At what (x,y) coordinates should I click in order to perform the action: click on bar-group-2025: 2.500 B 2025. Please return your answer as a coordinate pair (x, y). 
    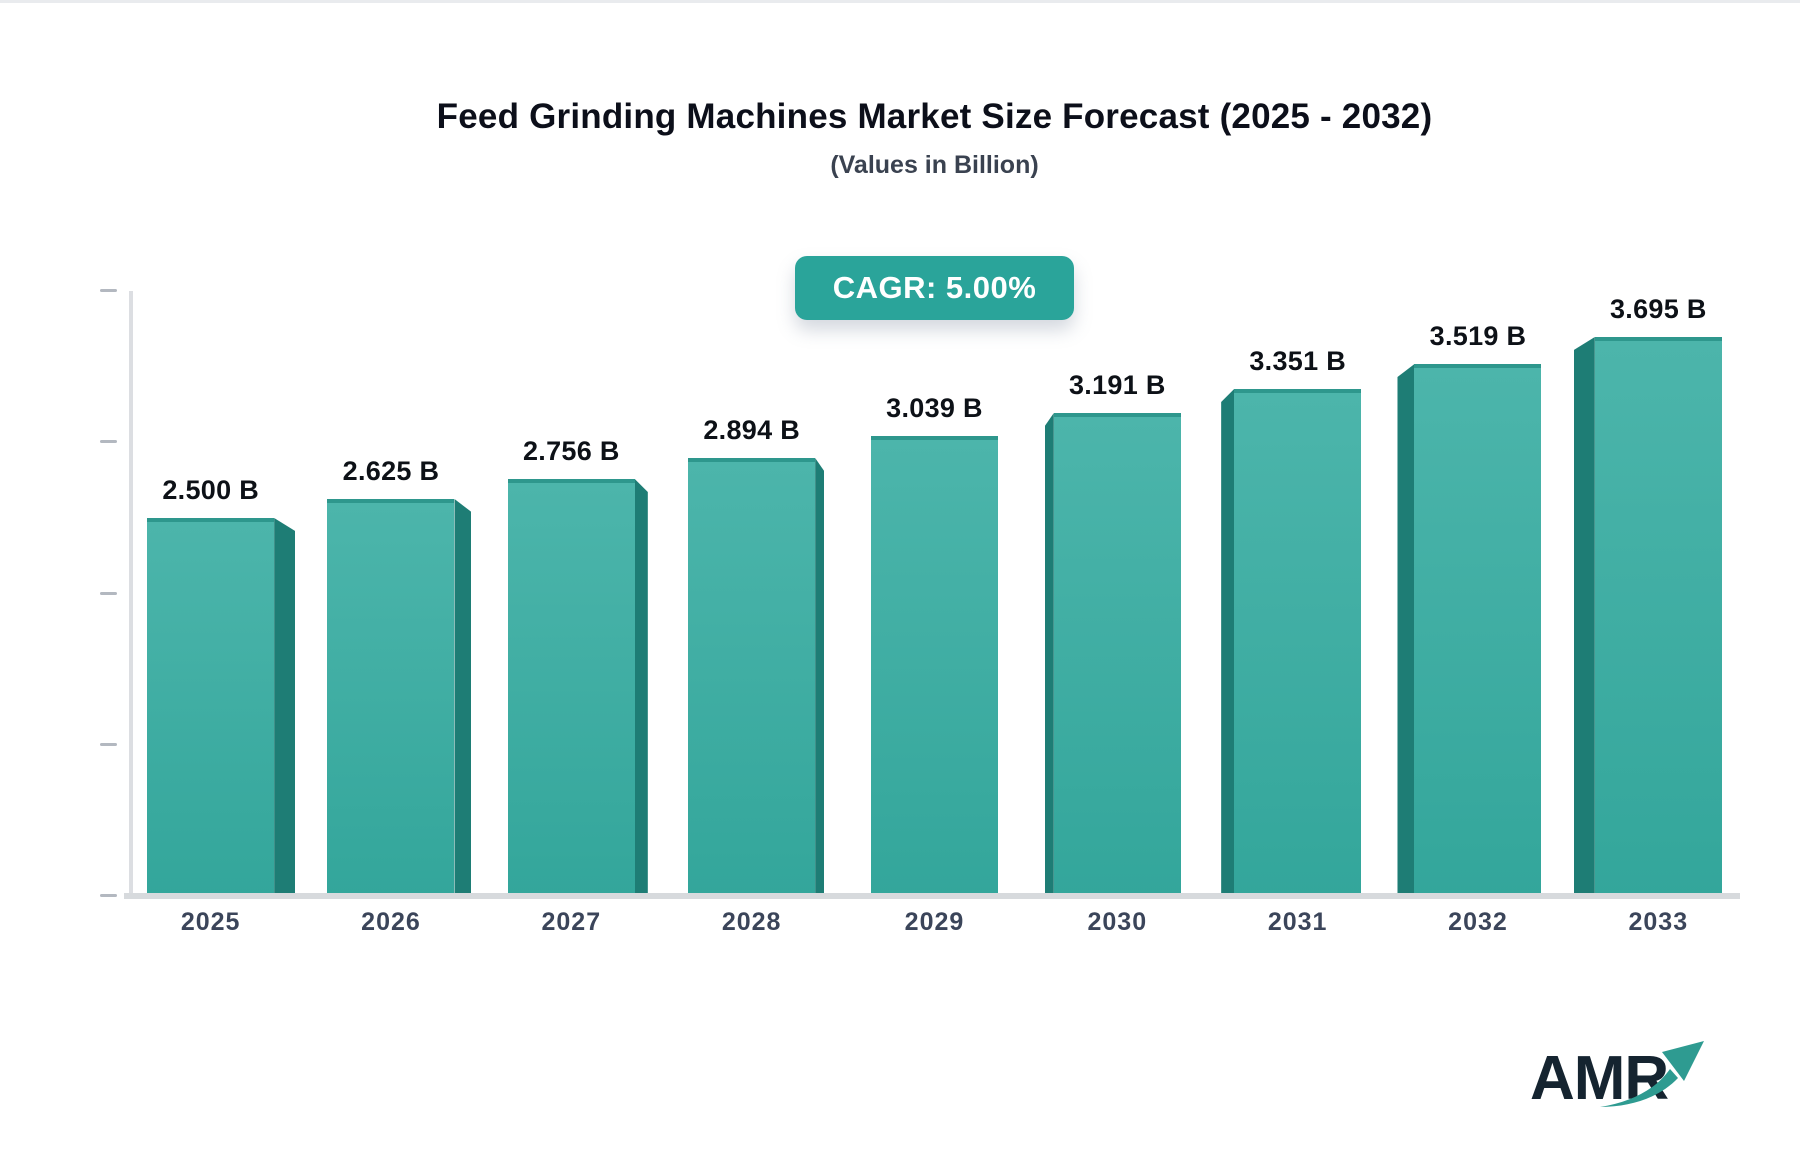
    Looking at the image, I should click on (221, 613).